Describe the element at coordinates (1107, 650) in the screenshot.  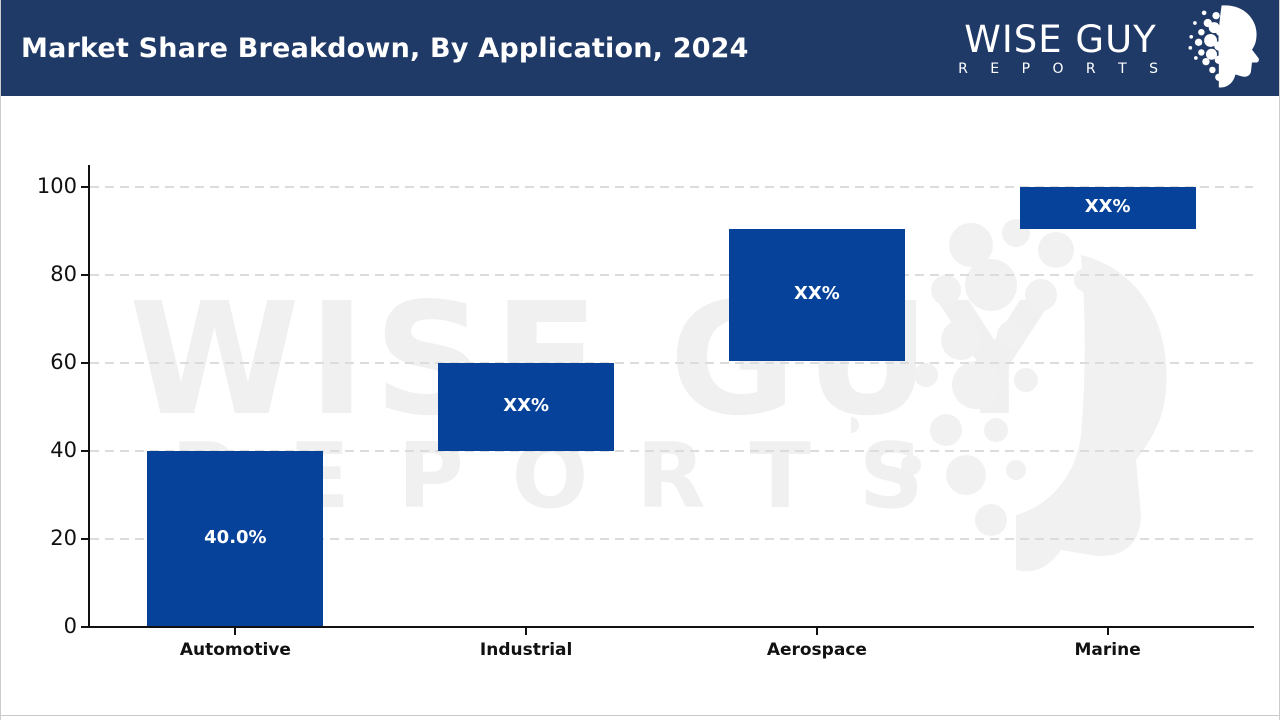
I see `category-label: Marine` at that location.